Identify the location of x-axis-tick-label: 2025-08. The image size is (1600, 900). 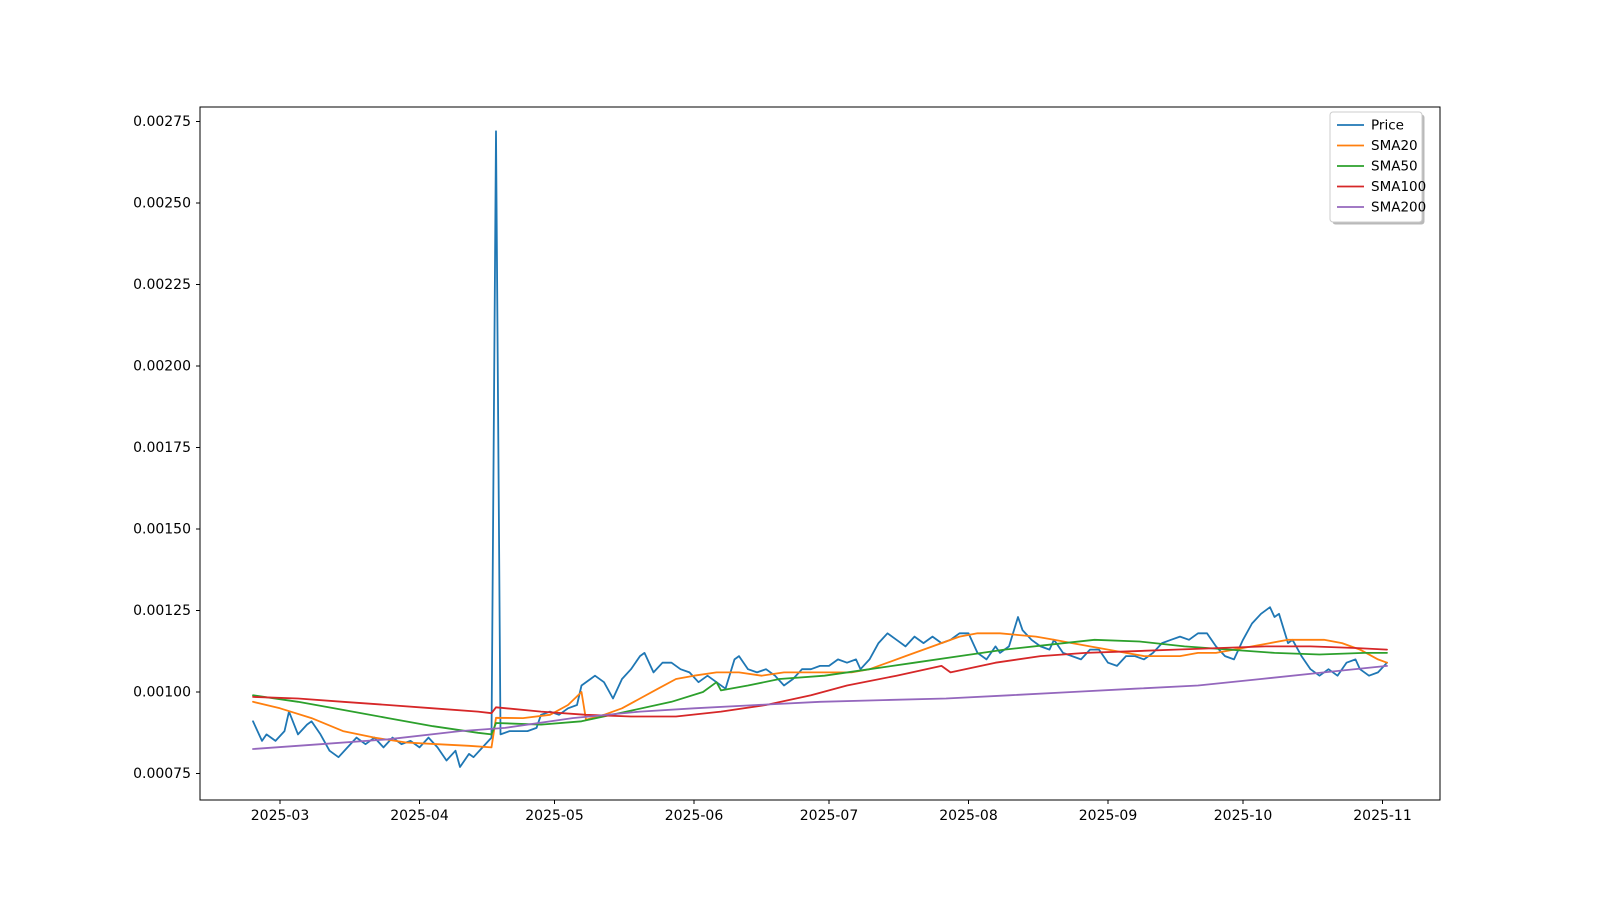
(968, 816).